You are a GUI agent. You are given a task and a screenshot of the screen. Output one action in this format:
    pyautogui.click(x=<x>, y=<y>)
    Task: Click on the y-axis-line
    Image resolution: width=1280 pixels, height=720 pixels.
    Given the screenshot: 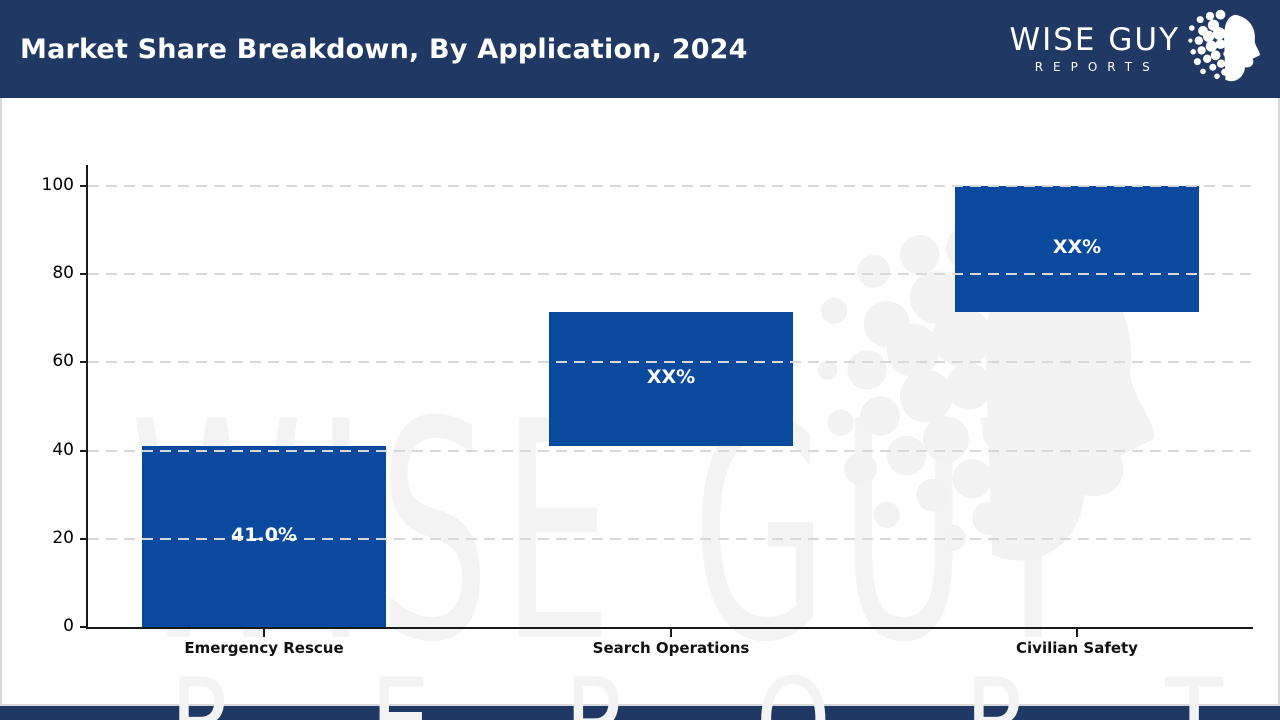 What is the action you would take?
    pyautogui.click(x=87, y=396)
    